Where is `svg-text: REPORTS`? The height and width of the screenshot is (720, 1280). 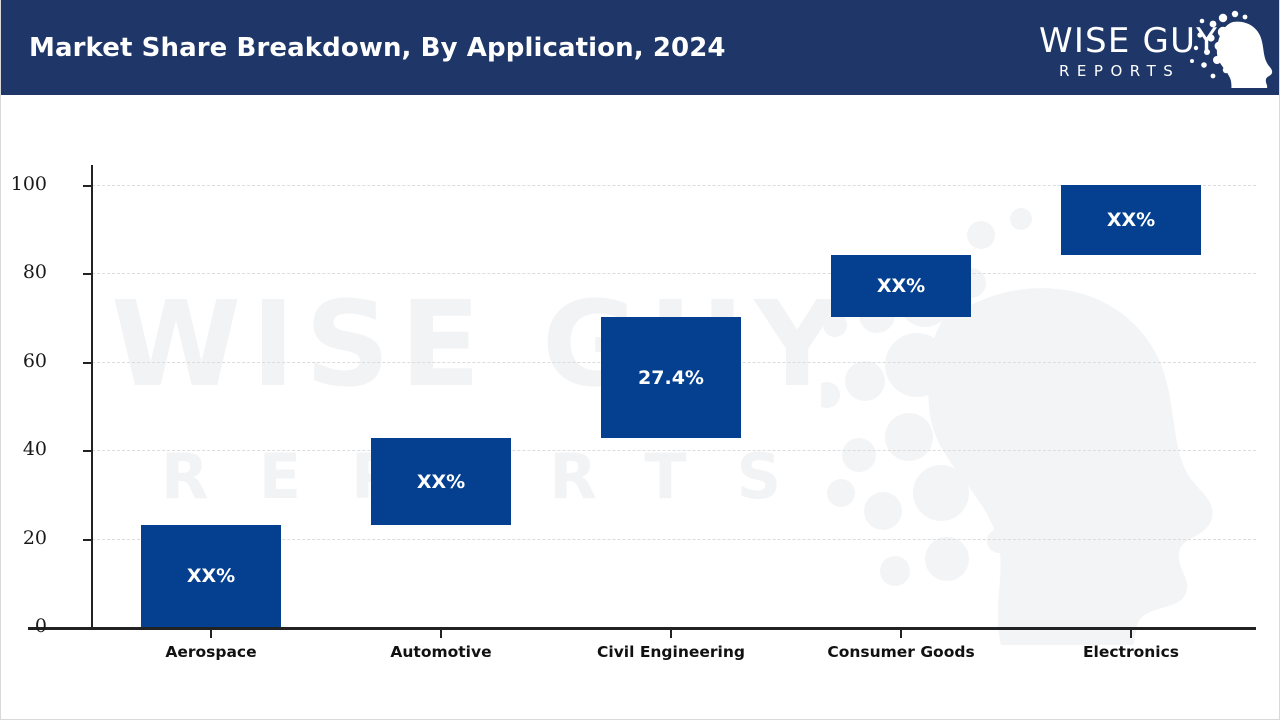
svg-text: REPORTS is located at coordinates (1119, 71).